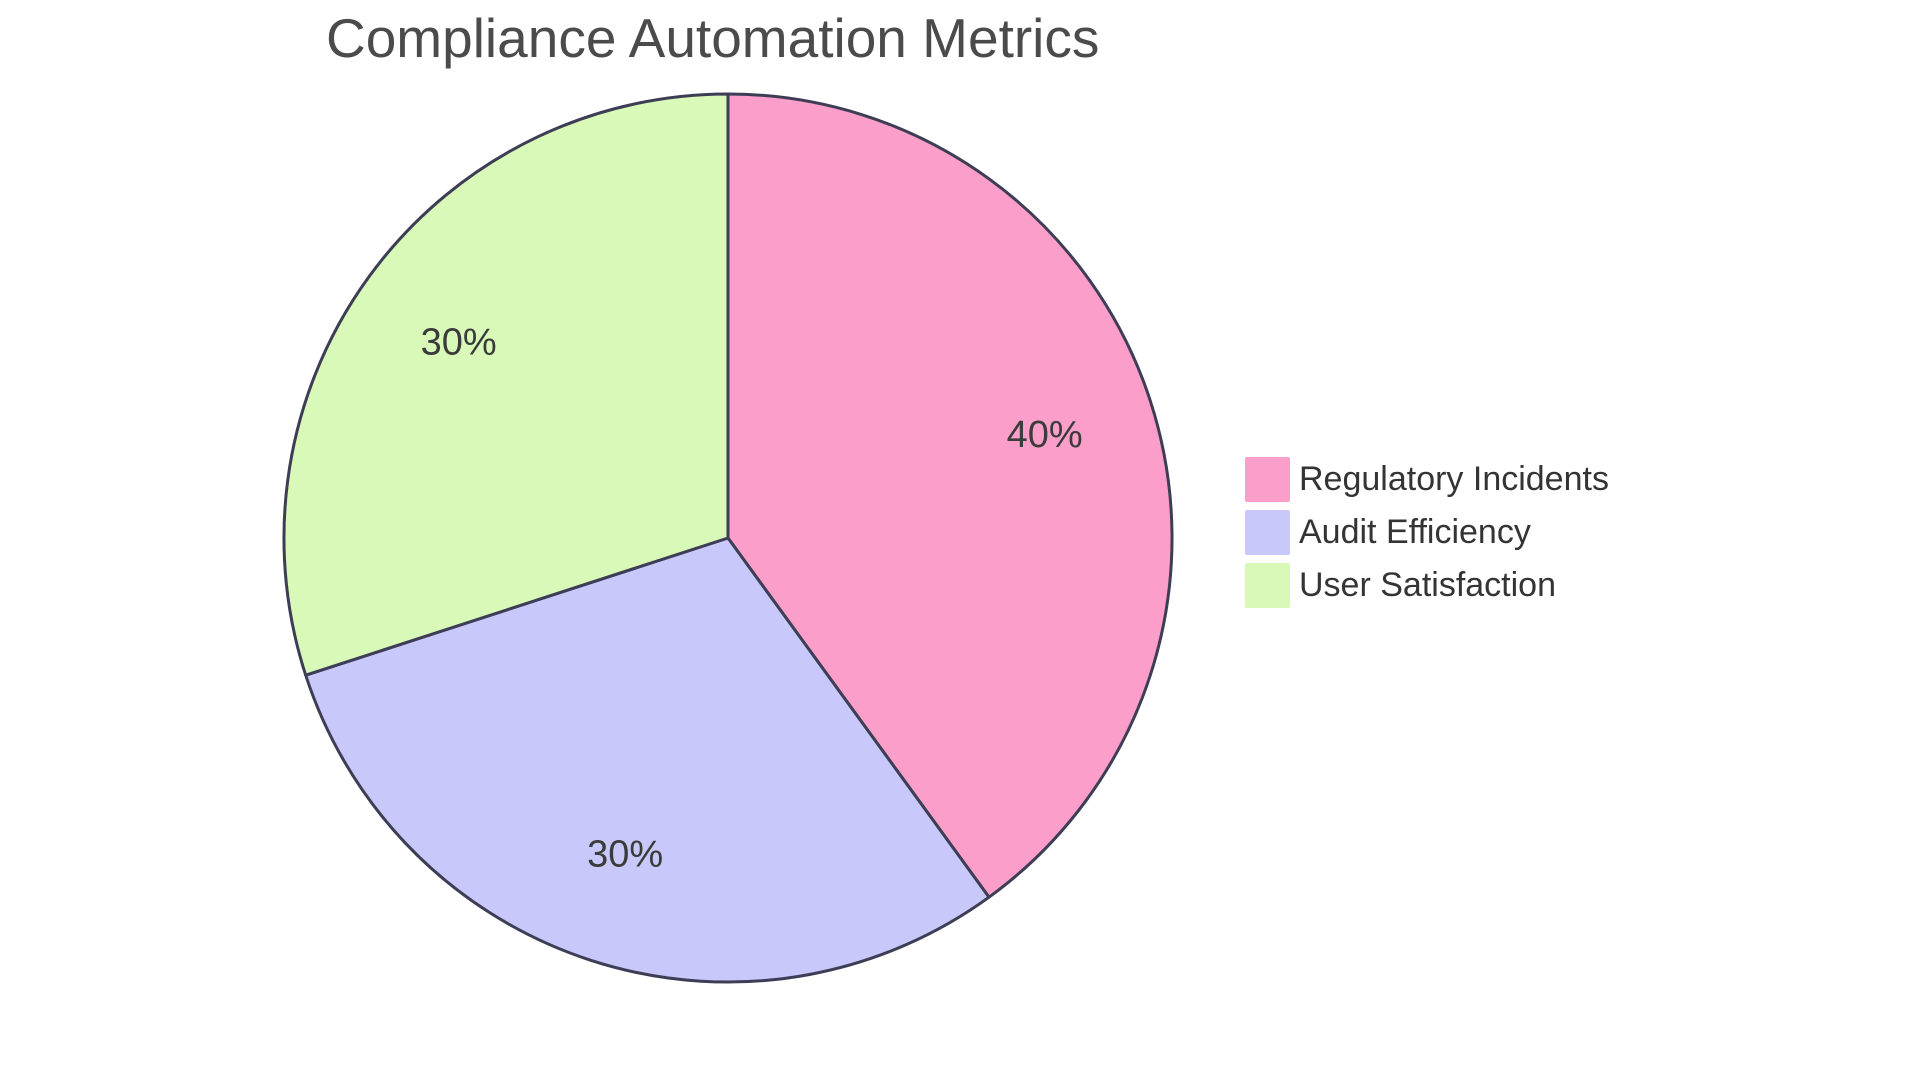  I want to click on legend-item-regulatory-incidents: Regulatory Incidents, so click(1427, 479).